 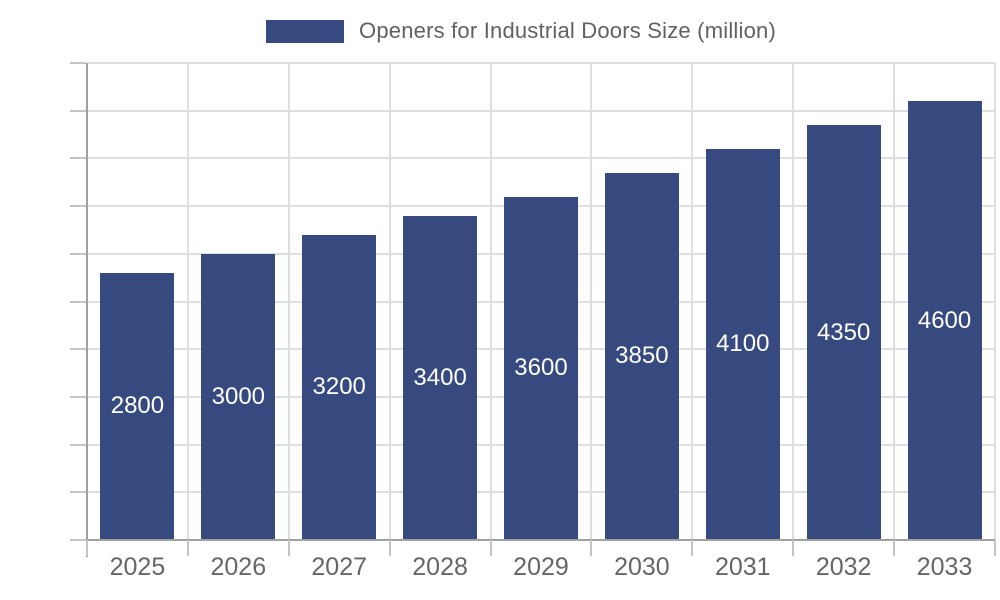 I want to click on x-tick-label: 2029, so click(x=541, y=567).